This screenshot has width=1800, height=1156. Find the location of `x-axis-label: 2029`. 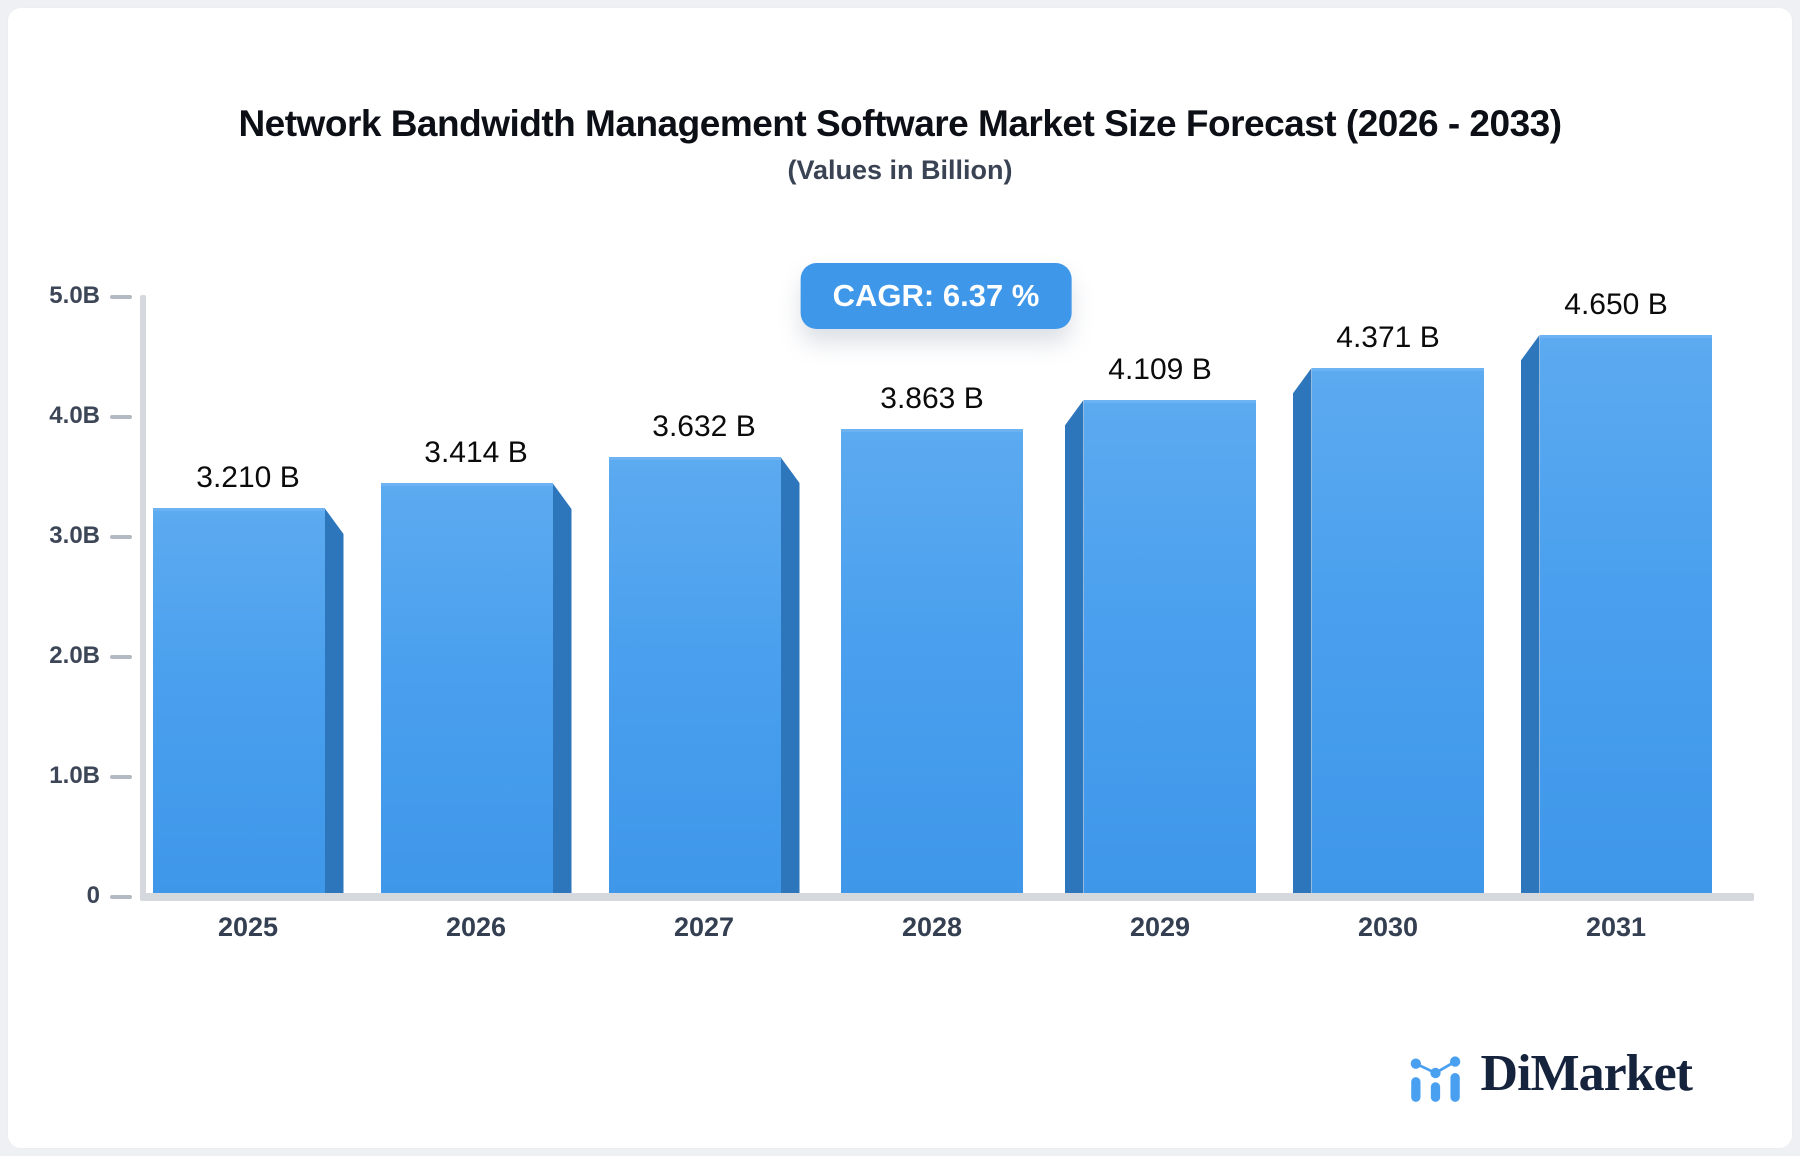

x-axis-label: 2029 is located at coordinates (1160, 927).